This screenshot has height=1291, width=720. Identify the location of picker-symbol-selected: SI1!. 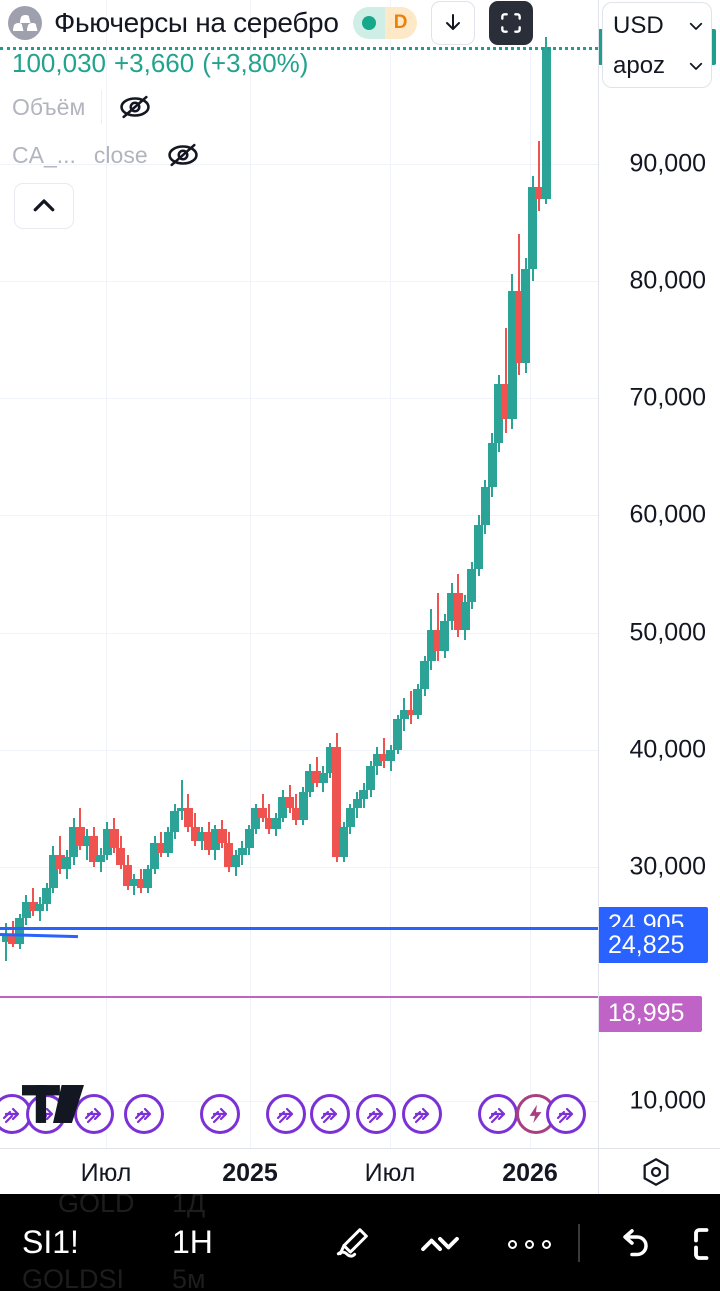
(50, 1242).